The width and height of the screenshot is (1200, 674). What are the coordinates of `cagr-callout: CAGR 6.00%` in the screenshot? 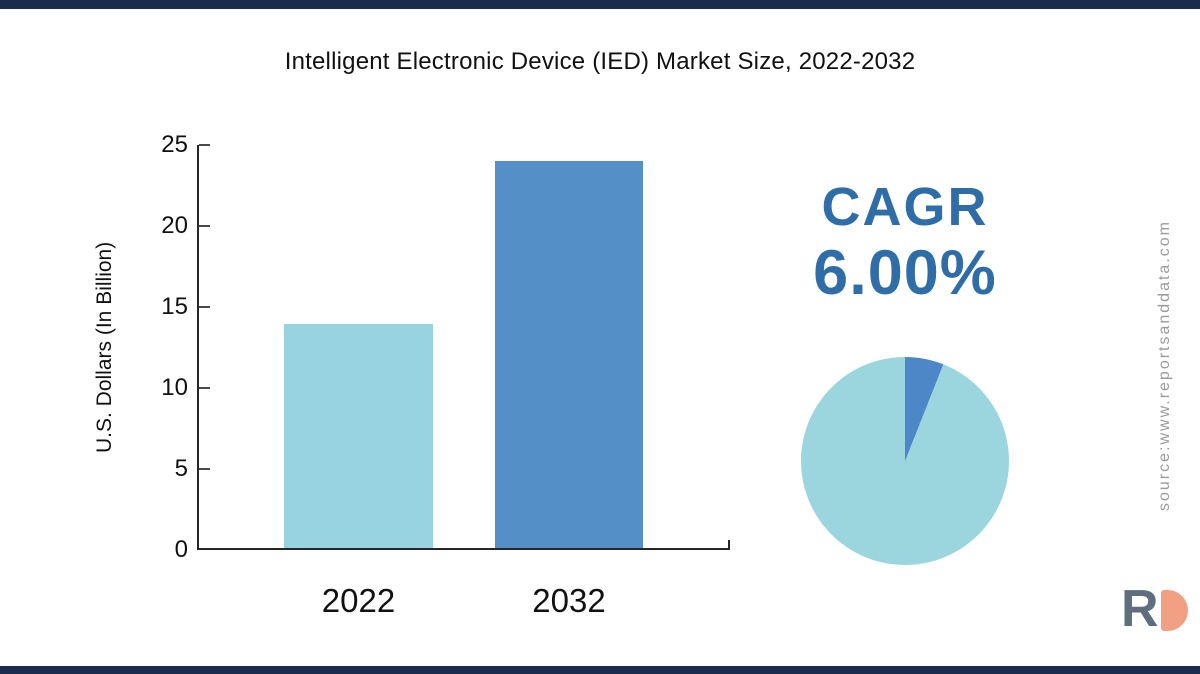 It's located at (905, 244).